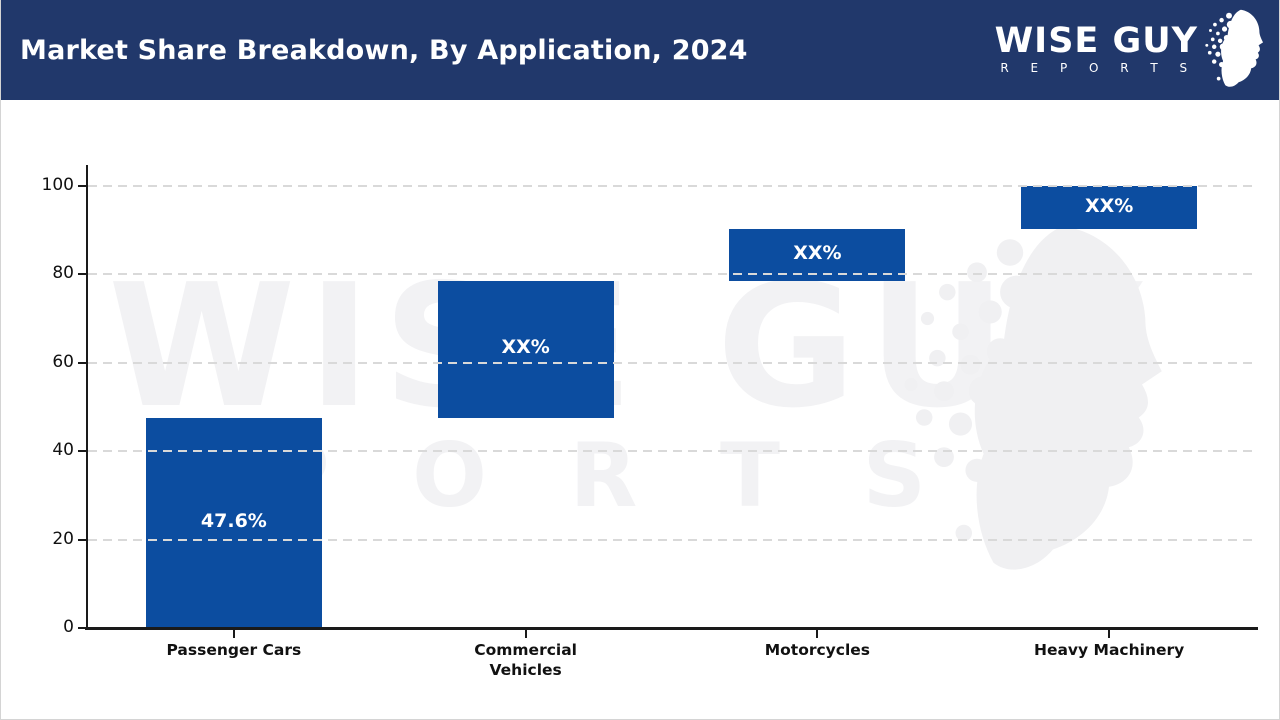 This screenshot has height=720, width=1280. What do you see at coordinates (1098, 67) in the screenshot?
I see `brand-subtitle-text: R E P O R T S` at bounding box center [1098, 67].